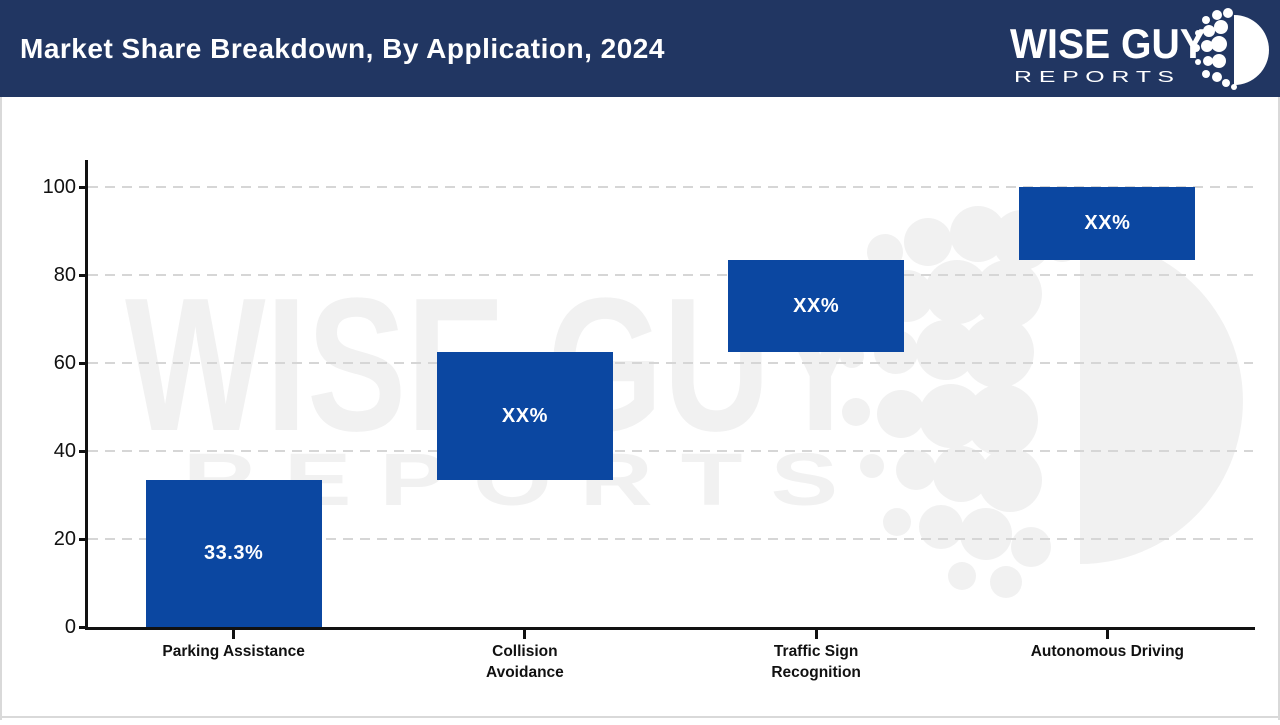 The height and width of the screenshot is (725, 1280). Describe the element at coordinates (86, 395) in the screenshot. I see `y-axis-line` at that location.